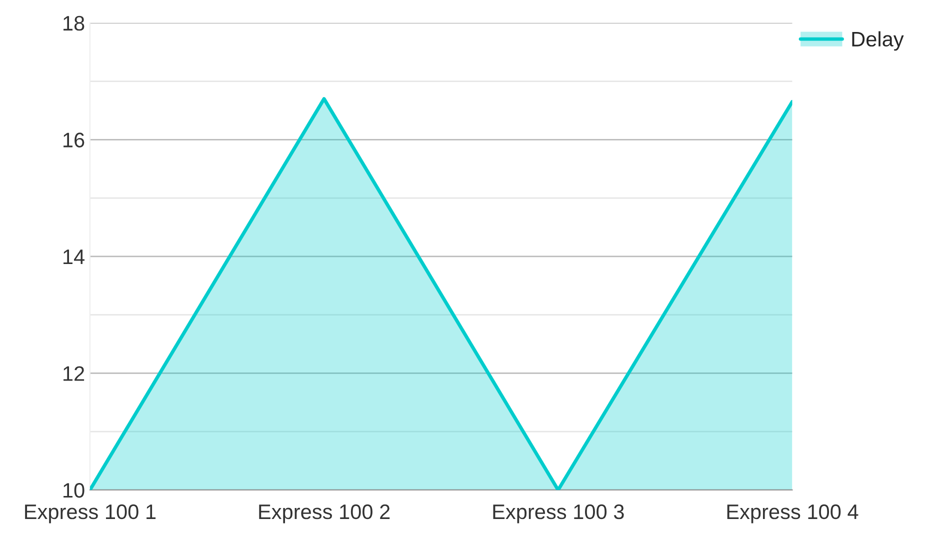 The width and height of the screenshot is (942, 533). Describe the element at coordinates (792, 514) in the screenshot. I see `x-tick-label: Express 100 4` at that location.